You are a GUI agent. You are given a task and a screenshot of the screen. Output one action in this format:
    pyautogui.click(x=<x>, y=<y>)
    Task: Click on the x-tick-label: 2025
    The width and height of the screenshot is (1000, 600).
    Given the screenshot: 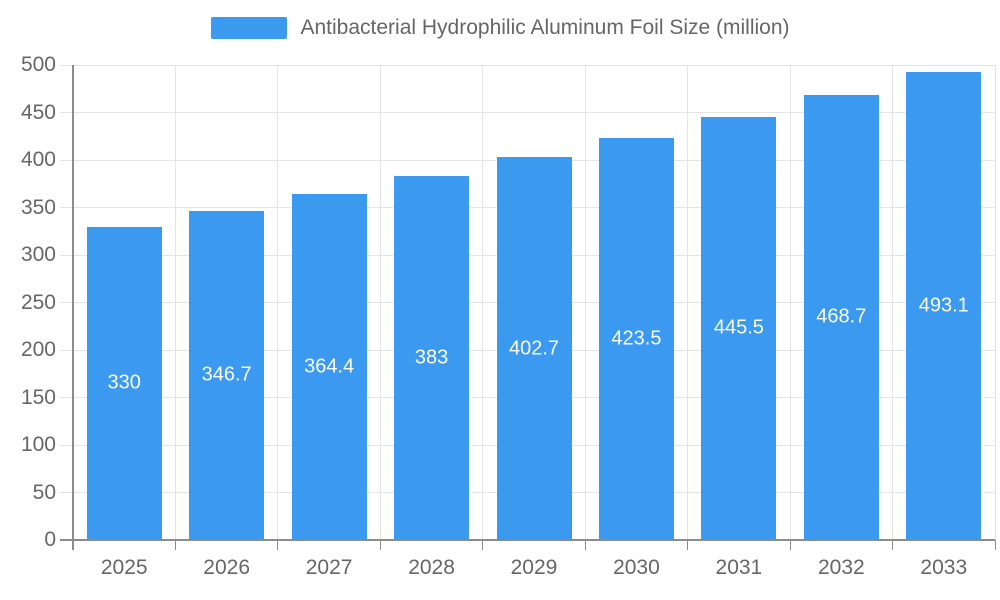 What is the action you would take?
    pyautogui.click(x=124, y=567)
    